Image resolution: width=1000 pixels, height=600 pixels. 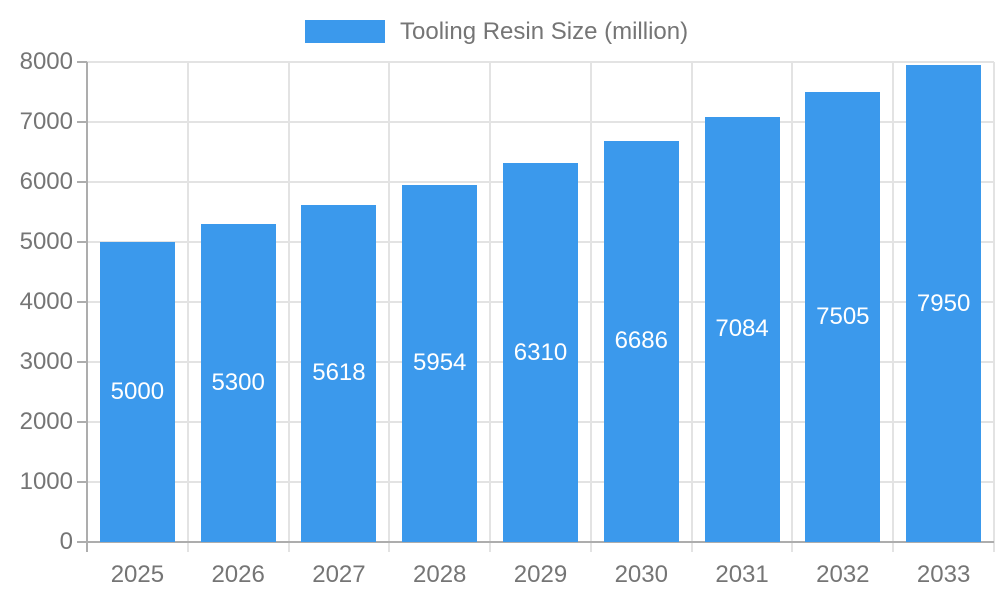 I want to click on bar-value-label: 7950, so click(x=943, y=303).